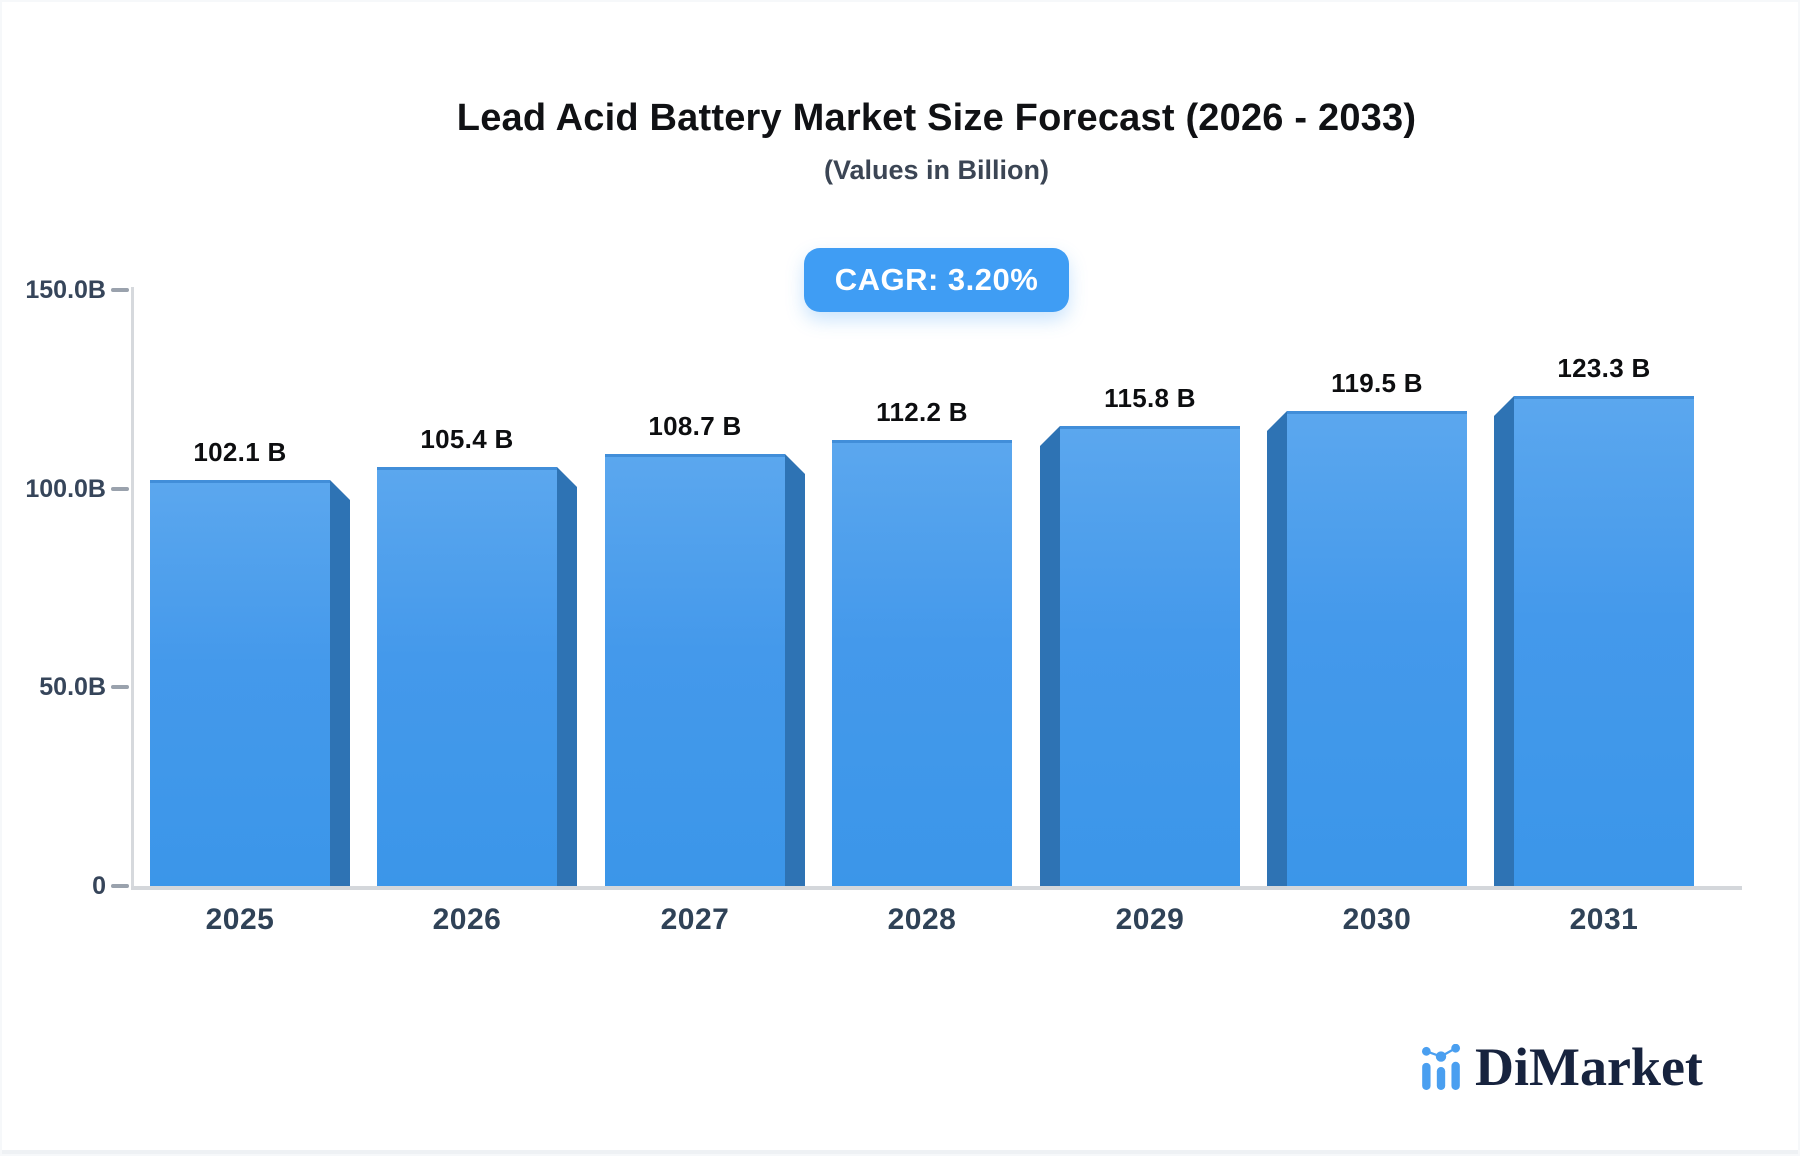 The width and height of the screenshot is (1800, 1156). What do you see at coordinates (467, 919) in the screenshot?
I see `x-axis-tick-label: 2026` at bounding box center [467, 919].